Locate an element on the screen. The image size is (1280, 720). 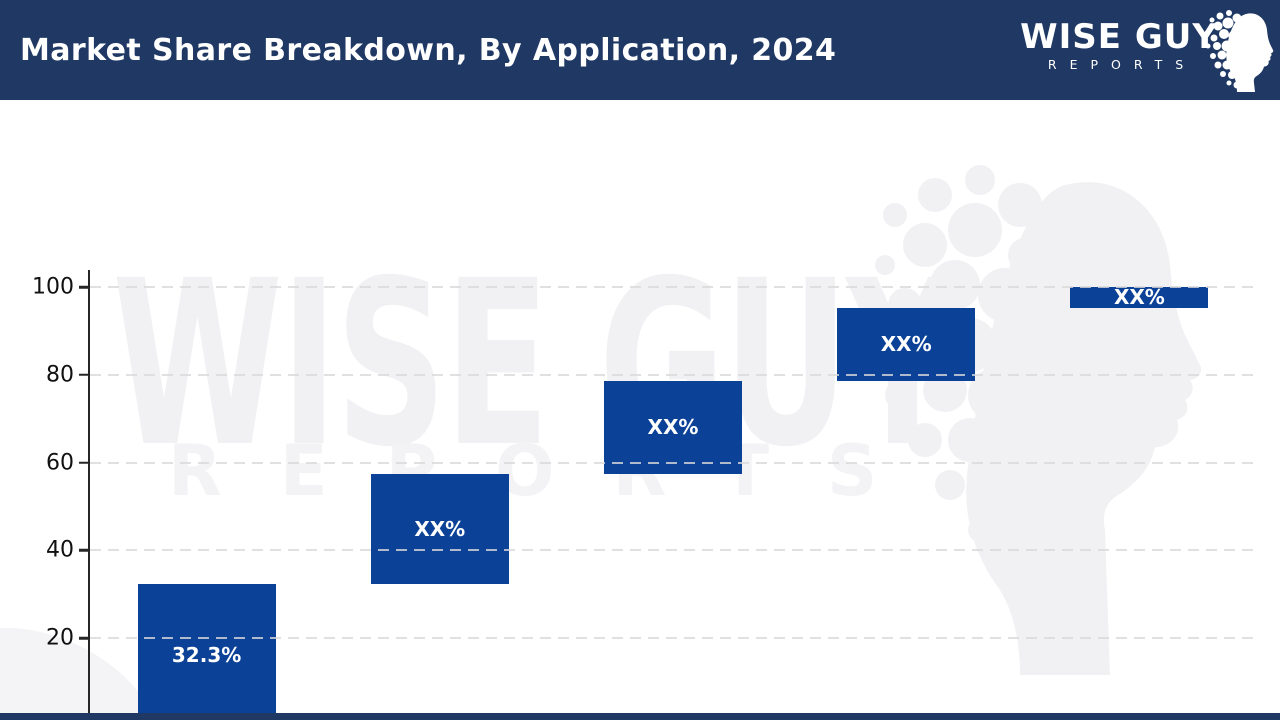
bar-dairy-products: XX% is located at coordinates (673, 427).